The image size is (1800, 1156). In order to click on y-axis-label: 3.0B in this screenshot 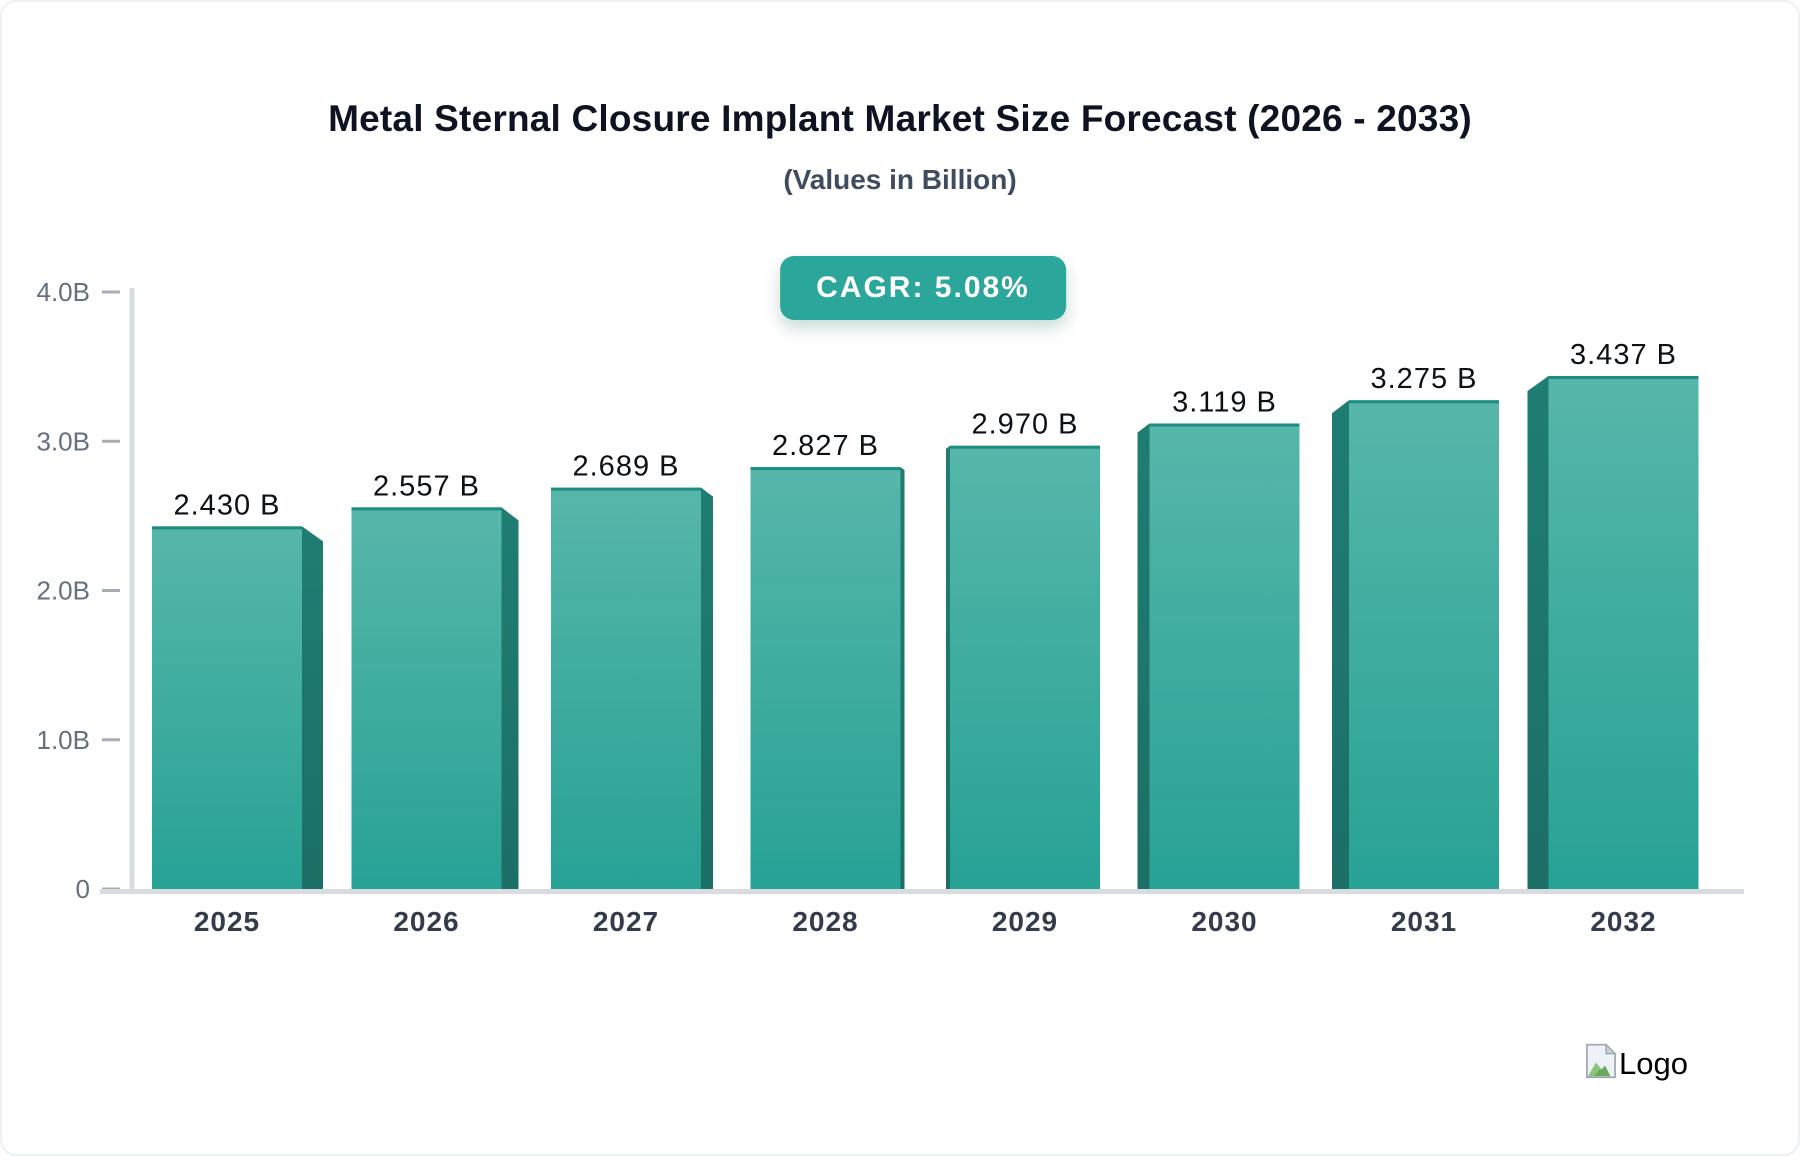, I will do `click(64, 441)`.